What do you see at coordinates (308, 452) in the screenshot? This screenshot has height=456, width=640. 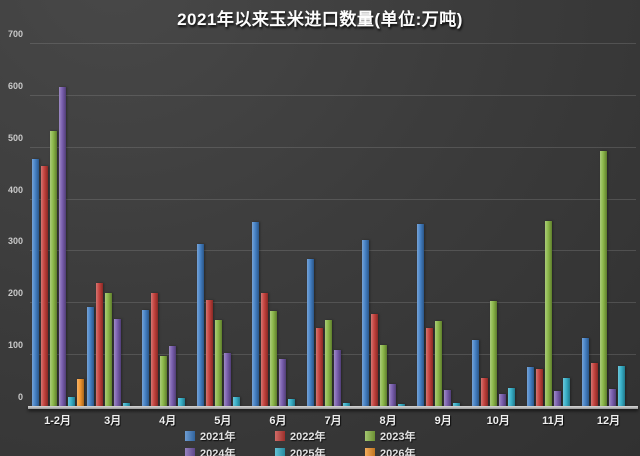 I see `legend-label: 2025年` at bounding box center [308, 452].